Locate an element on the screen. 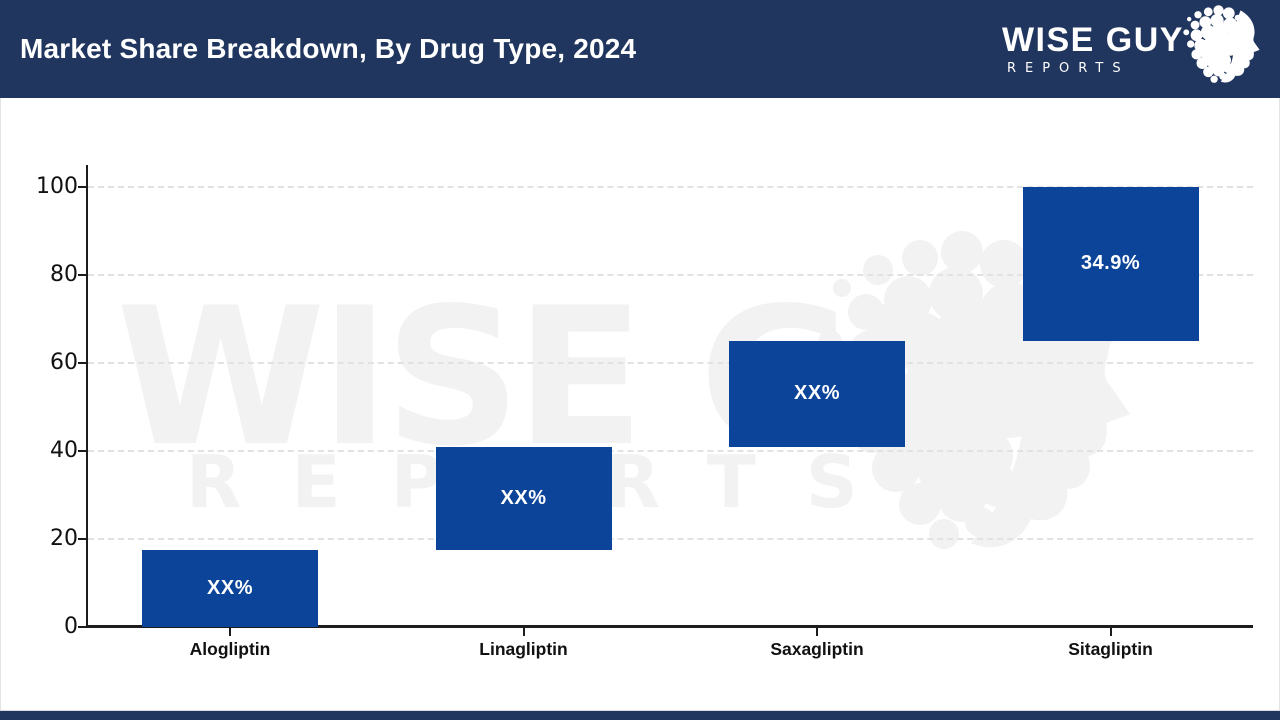 Image resolution: width=1280 pixels, height=720 pixels. wiseguy-logo: WISE GUY REPORTS is located at coordinates (1134, 48).